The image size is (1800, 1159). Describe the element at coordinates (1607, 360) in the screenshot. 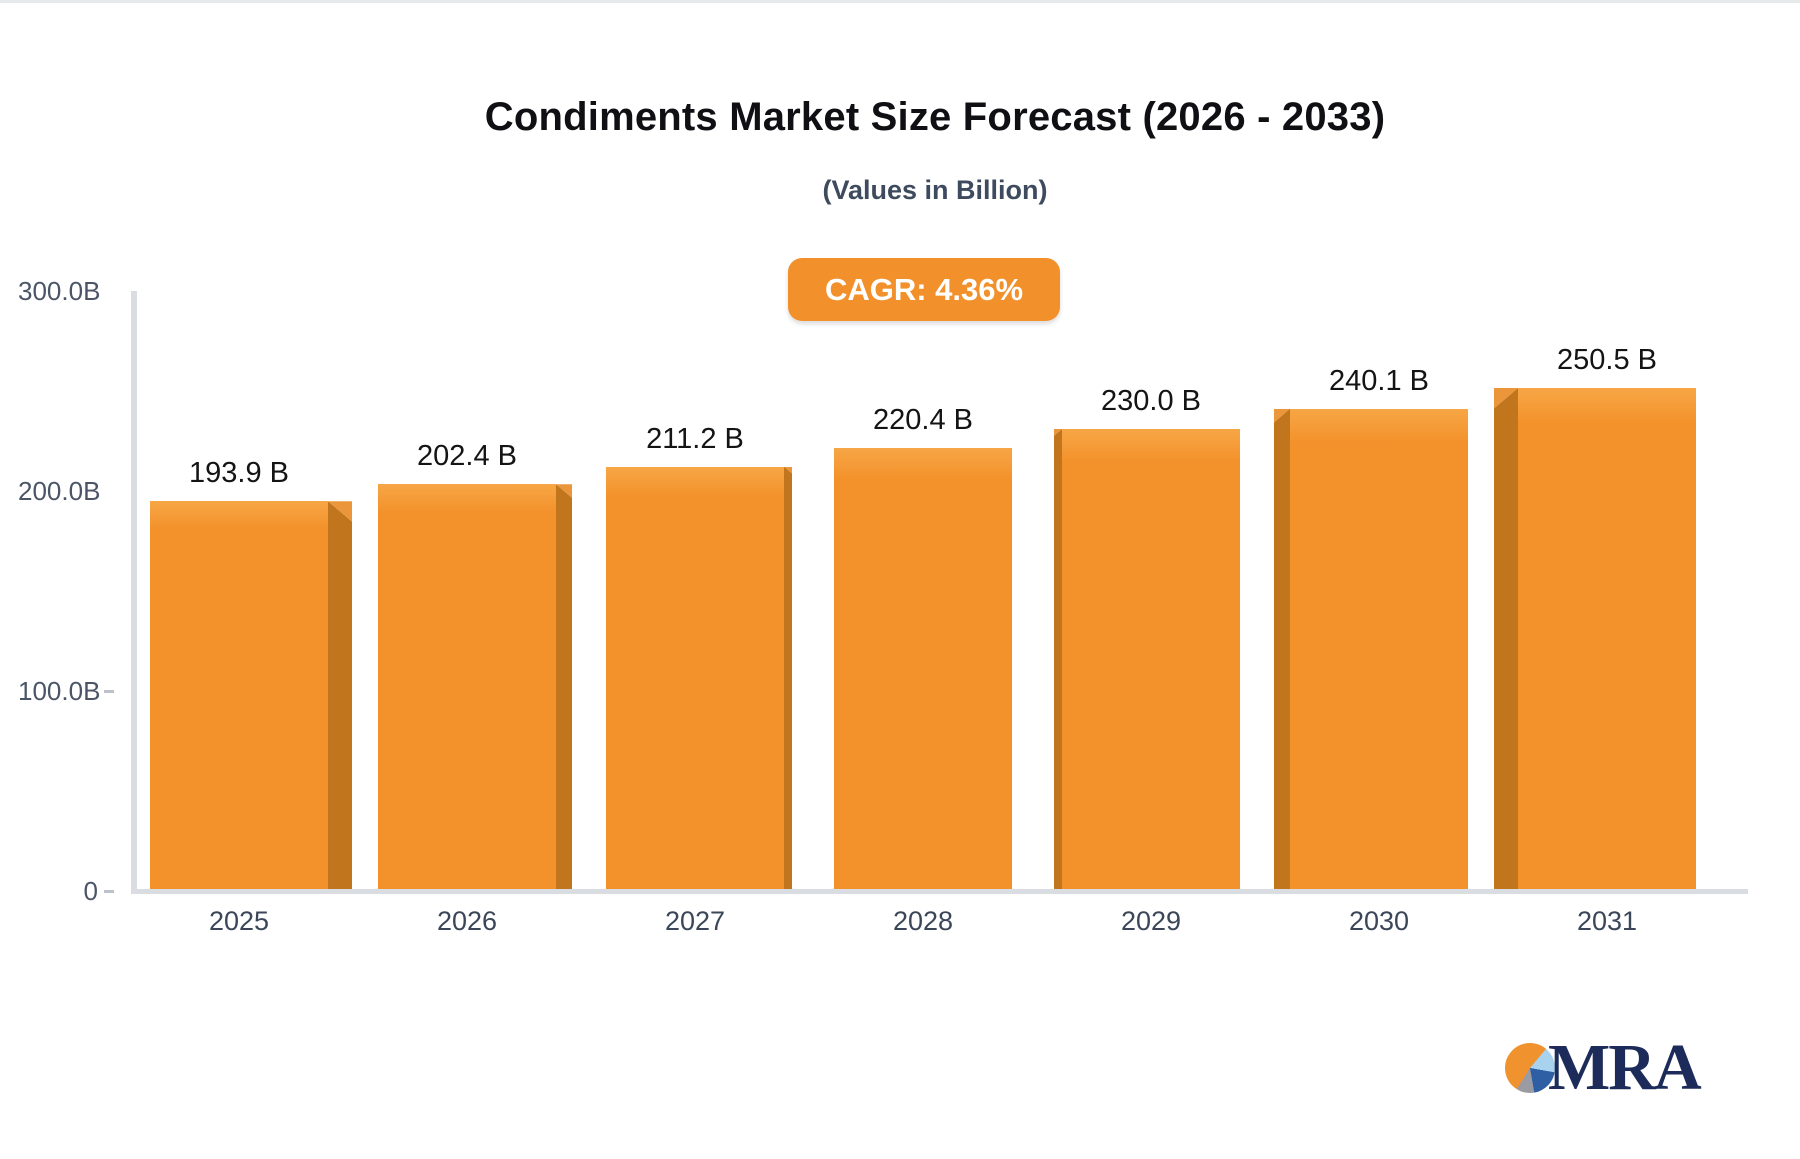

I see `bar-value-label: 250.5 B` at that location.